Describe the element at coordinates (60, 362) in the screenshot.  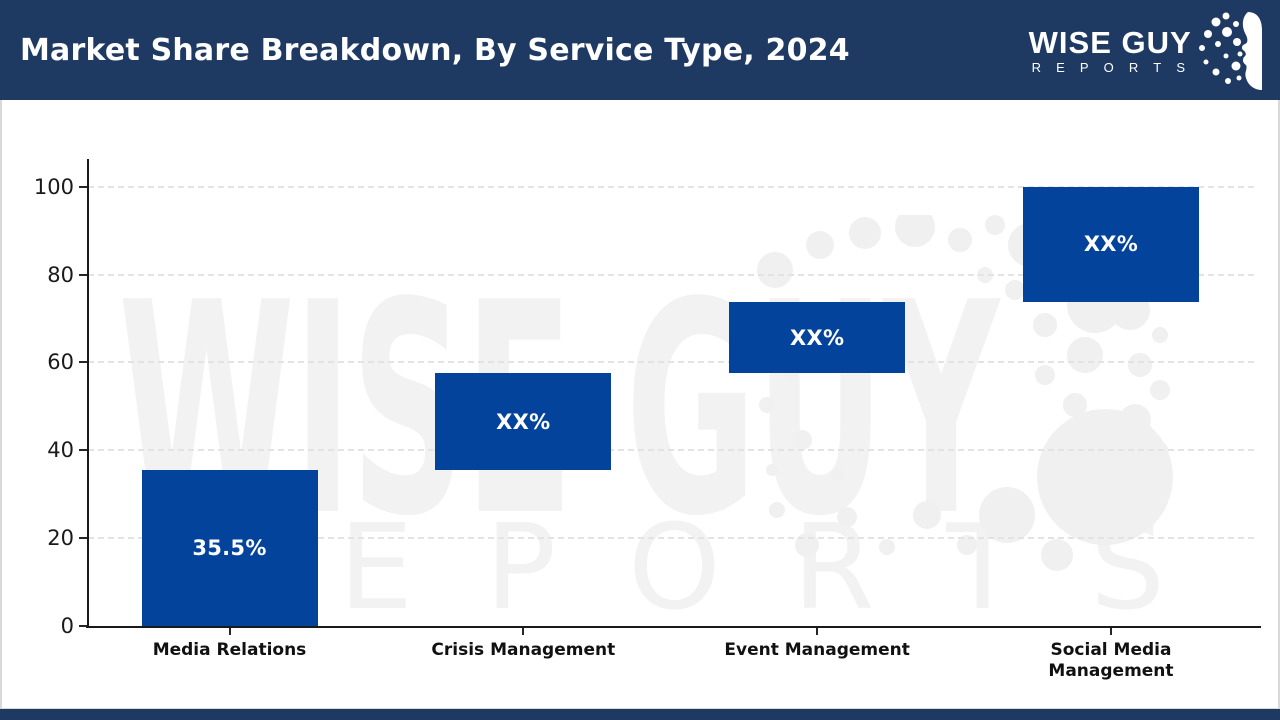
I see `y-tick-label: 60` at that location.